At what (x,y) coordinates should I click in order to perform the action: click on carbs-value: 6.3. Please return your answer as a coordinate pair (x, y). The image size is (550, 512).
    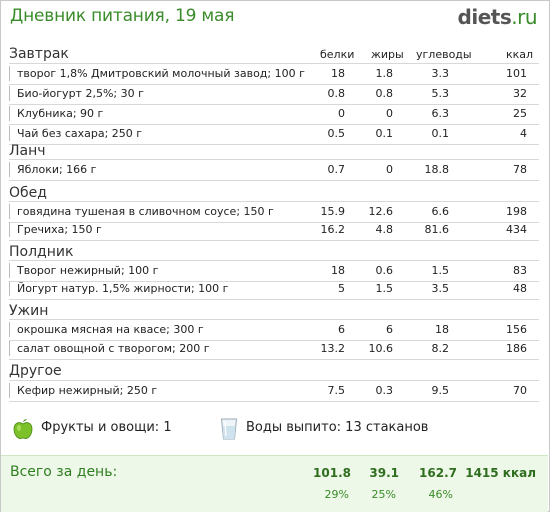
    Looking at the image, I should click on (440, 113).